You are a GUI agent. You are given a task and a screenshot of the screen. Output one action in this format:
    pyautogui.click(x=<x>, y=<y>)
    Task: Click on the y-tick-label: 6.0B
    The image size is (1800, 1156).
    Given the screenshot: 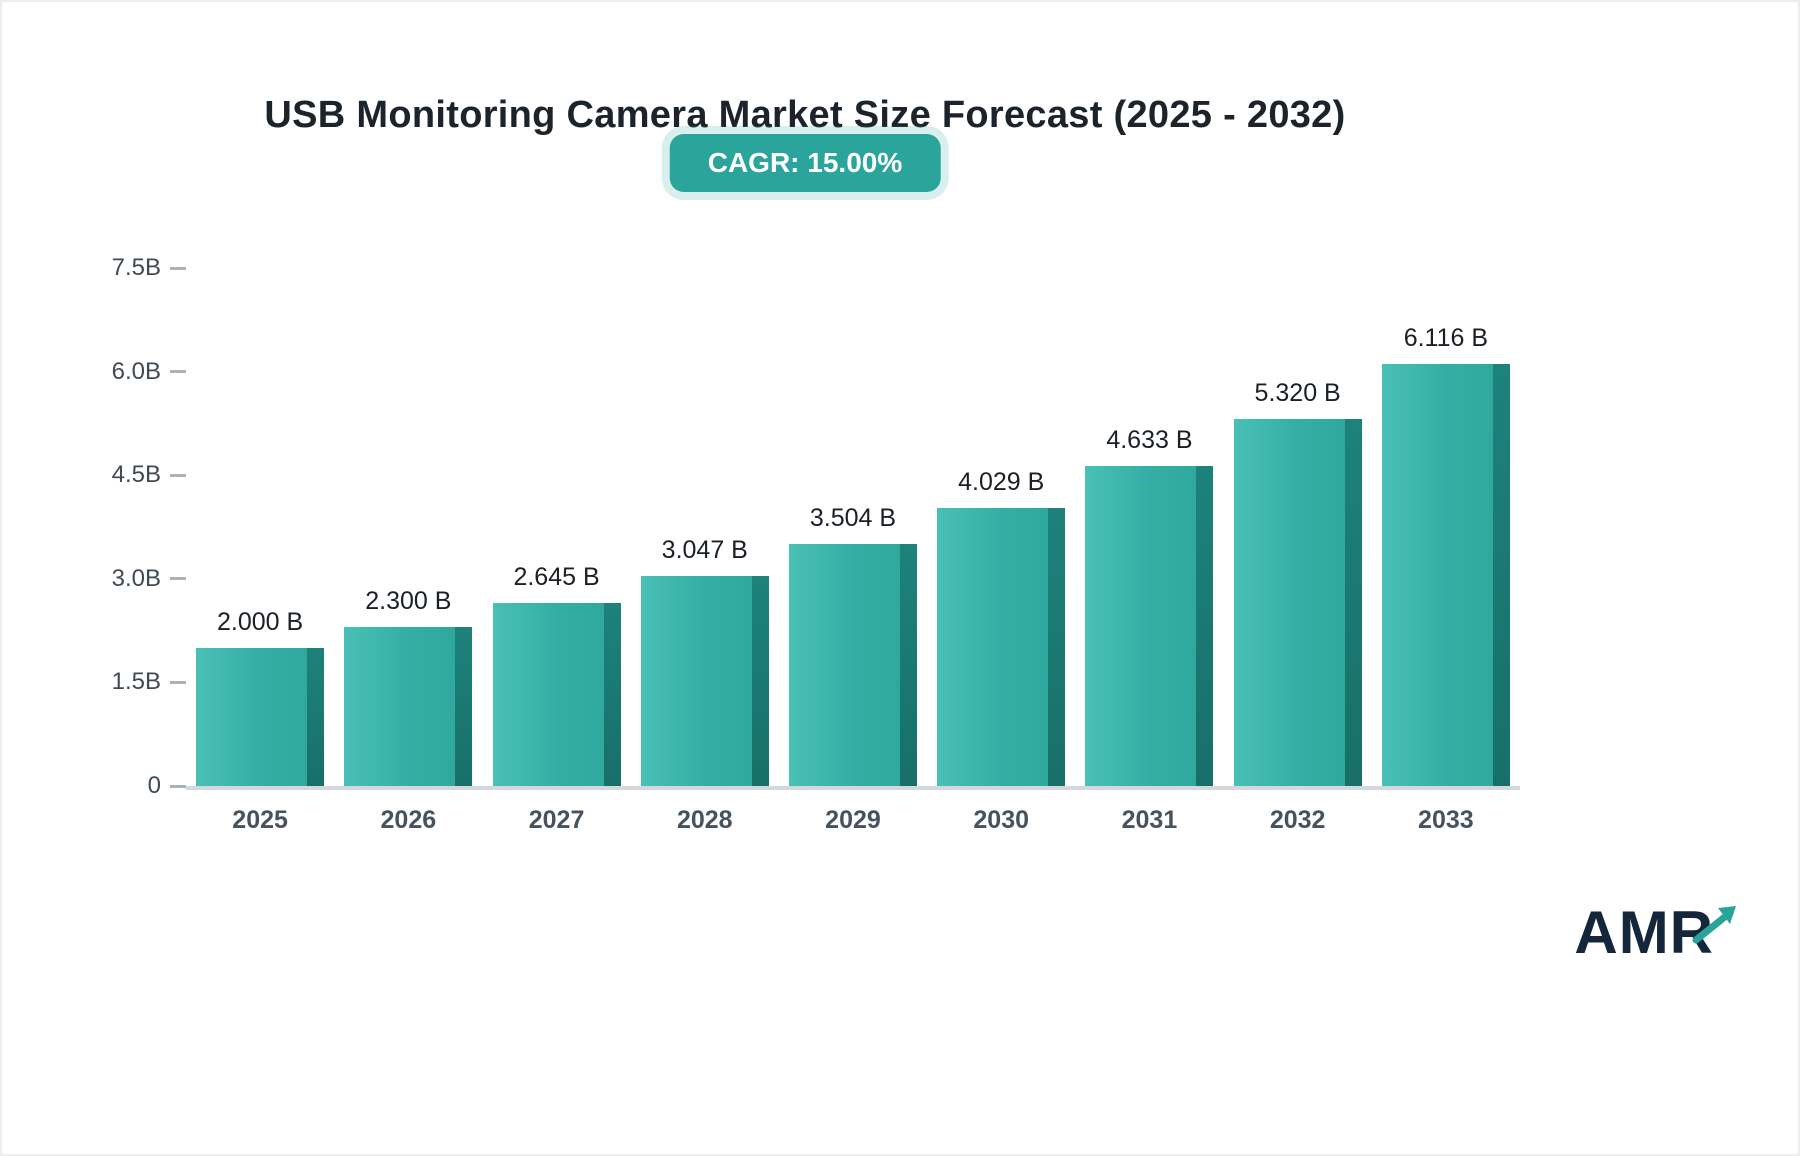 What is the action you would take?
    pyautogui.click(x=136, y=371)
    